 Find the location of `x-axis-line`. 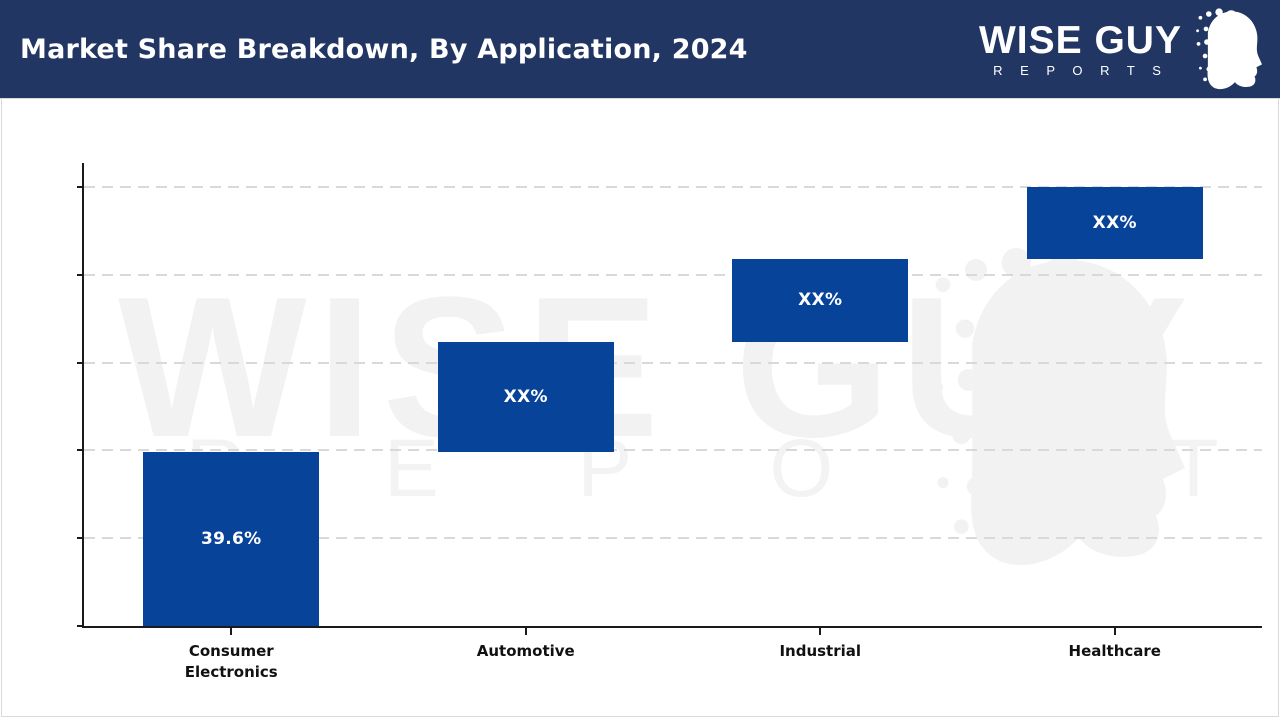

x-axis-line is located at coordinates (672, 627).